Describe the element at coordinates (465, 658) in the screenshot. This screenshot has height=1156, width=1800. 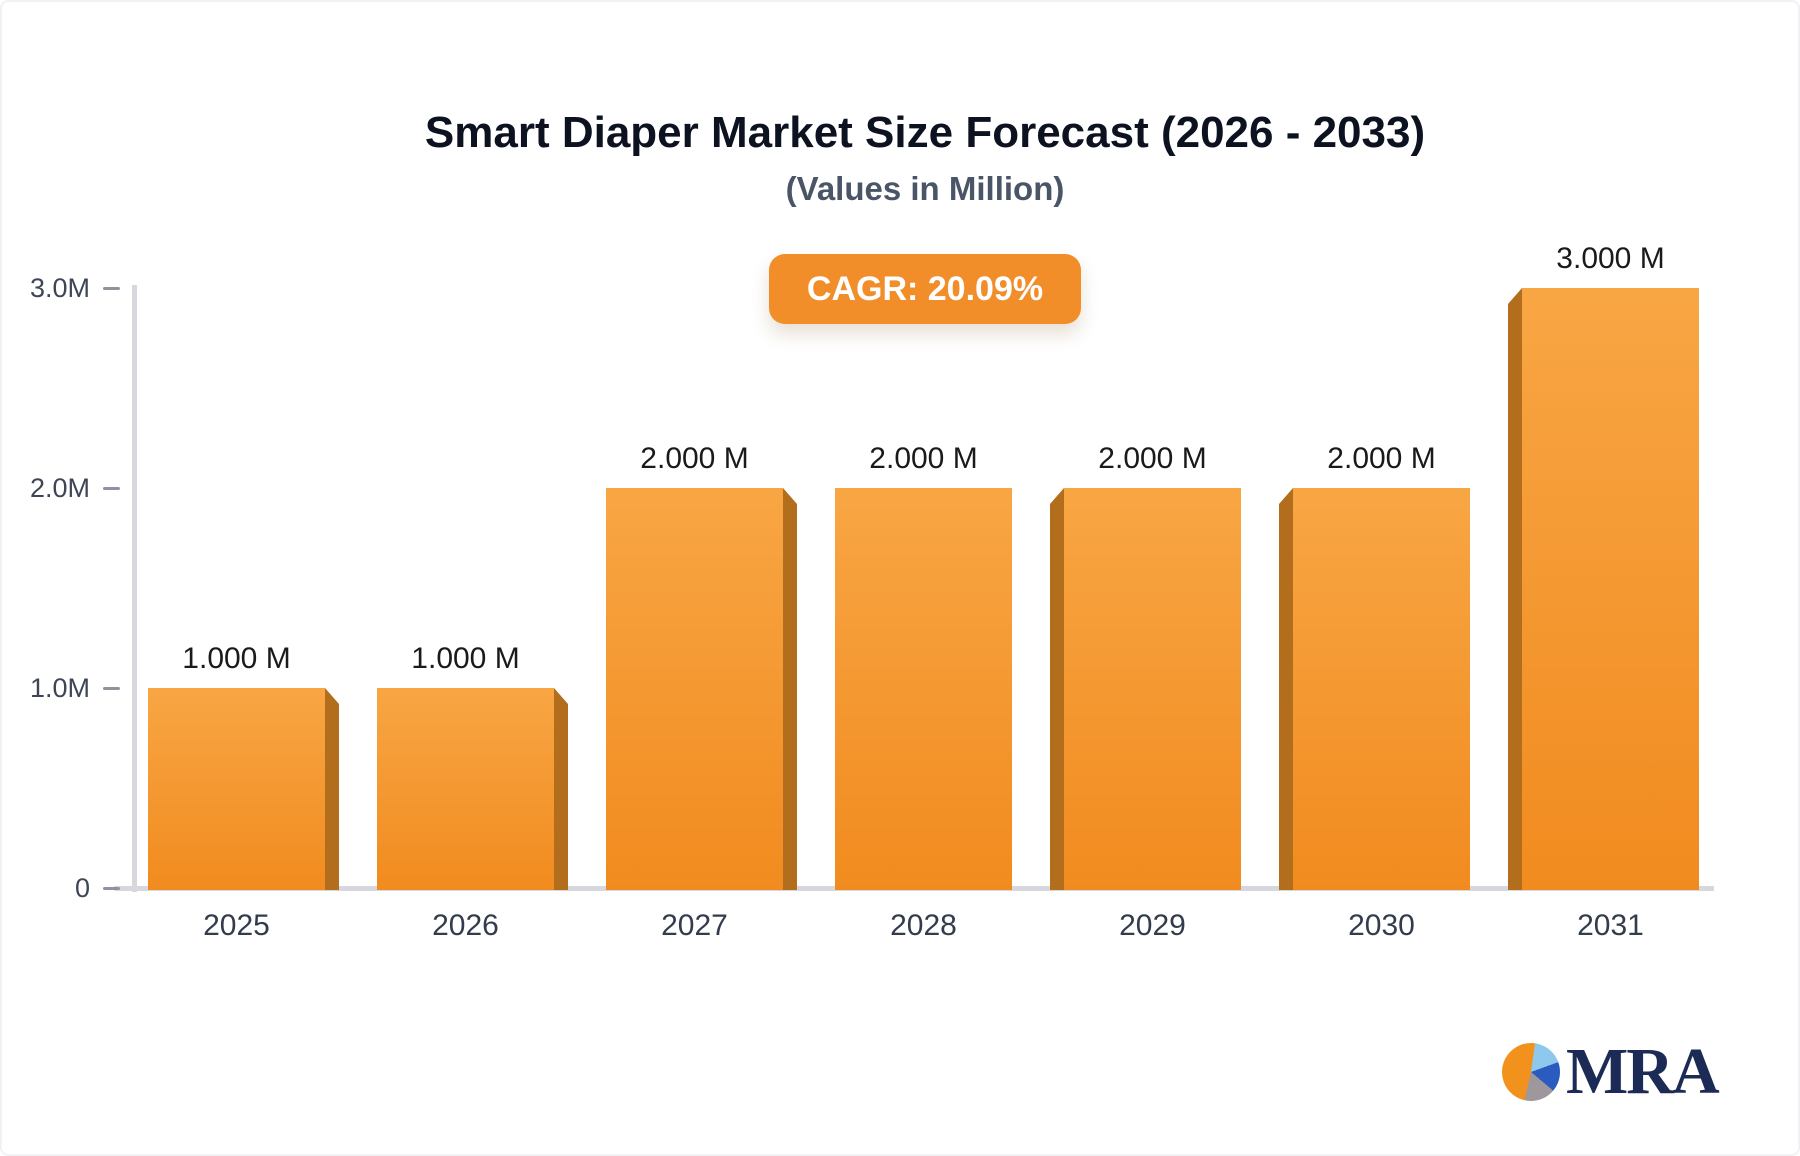
I see `bar-value-label-2026: 1.000 M` at that location.